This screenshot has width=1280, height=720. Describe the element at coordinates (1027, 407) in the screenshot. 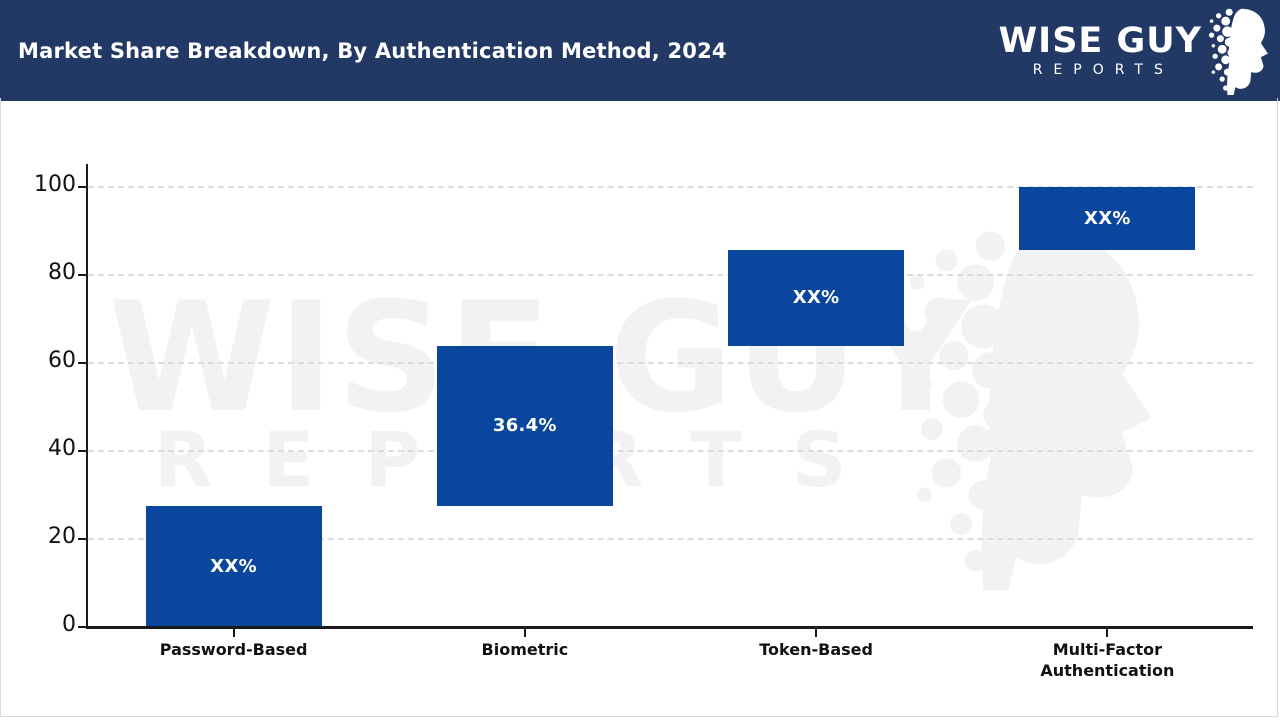

I see `watermark-head-icon` at that location.